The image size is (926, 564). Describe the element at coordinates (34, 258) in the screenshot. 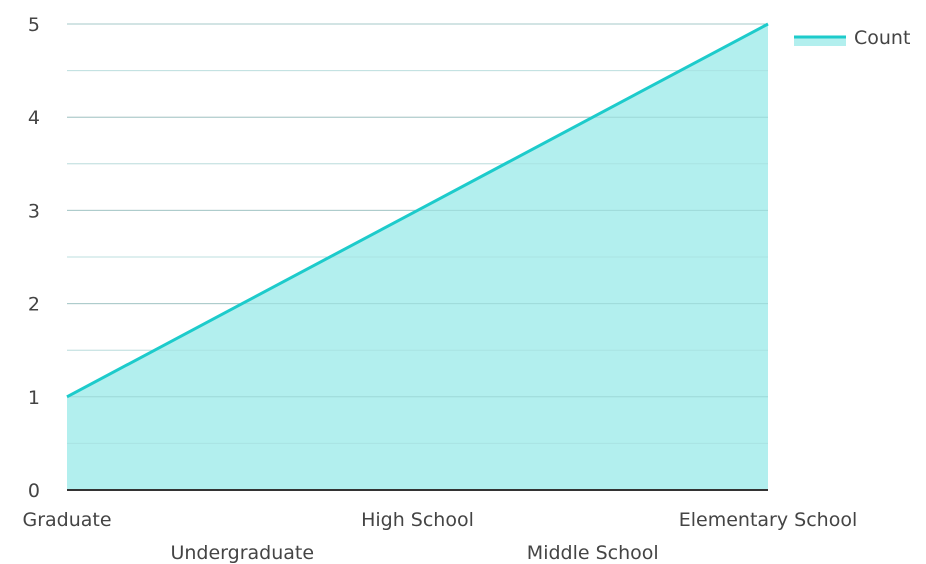

I see `y-axis-ticks: 0 1 2 3 4 5` at that location.